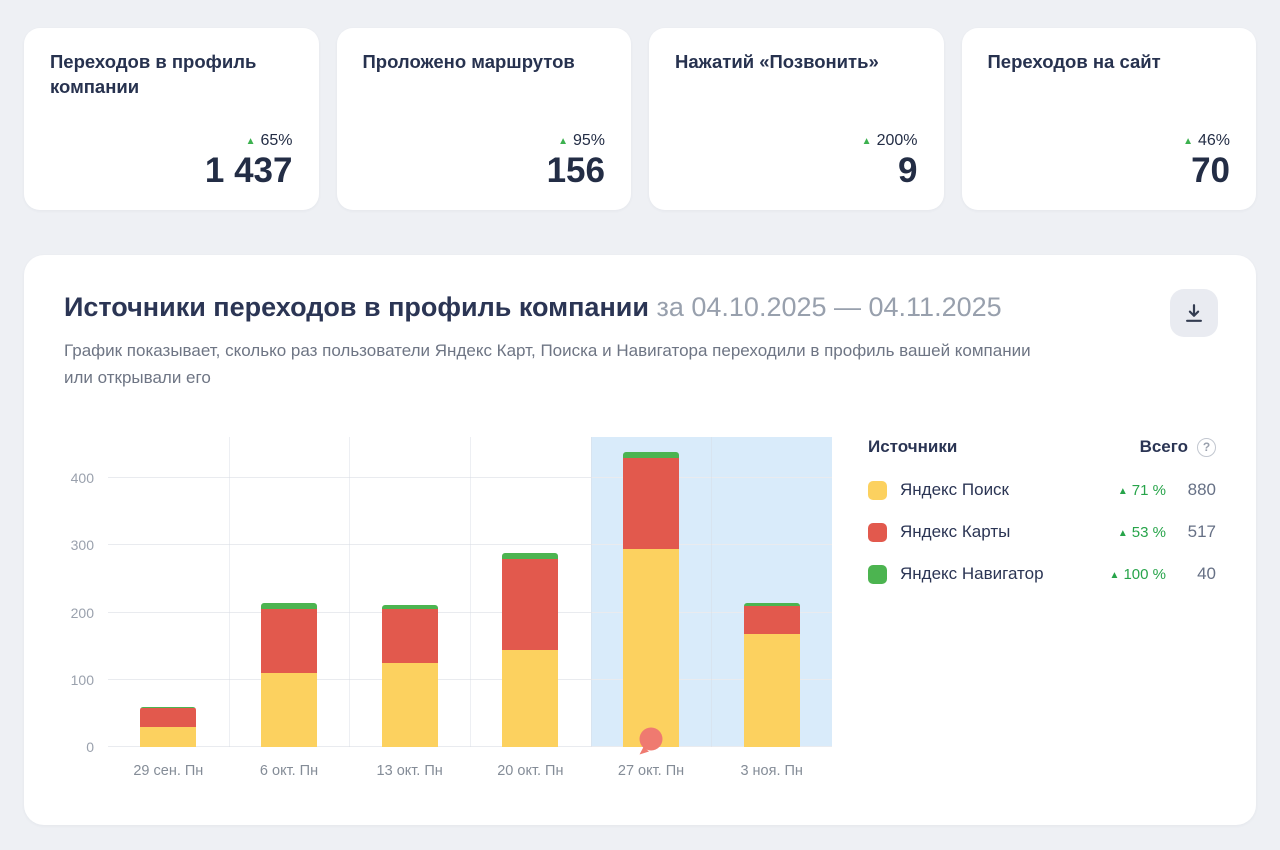  I want to click on series-total: 880, so click(1201, 490).